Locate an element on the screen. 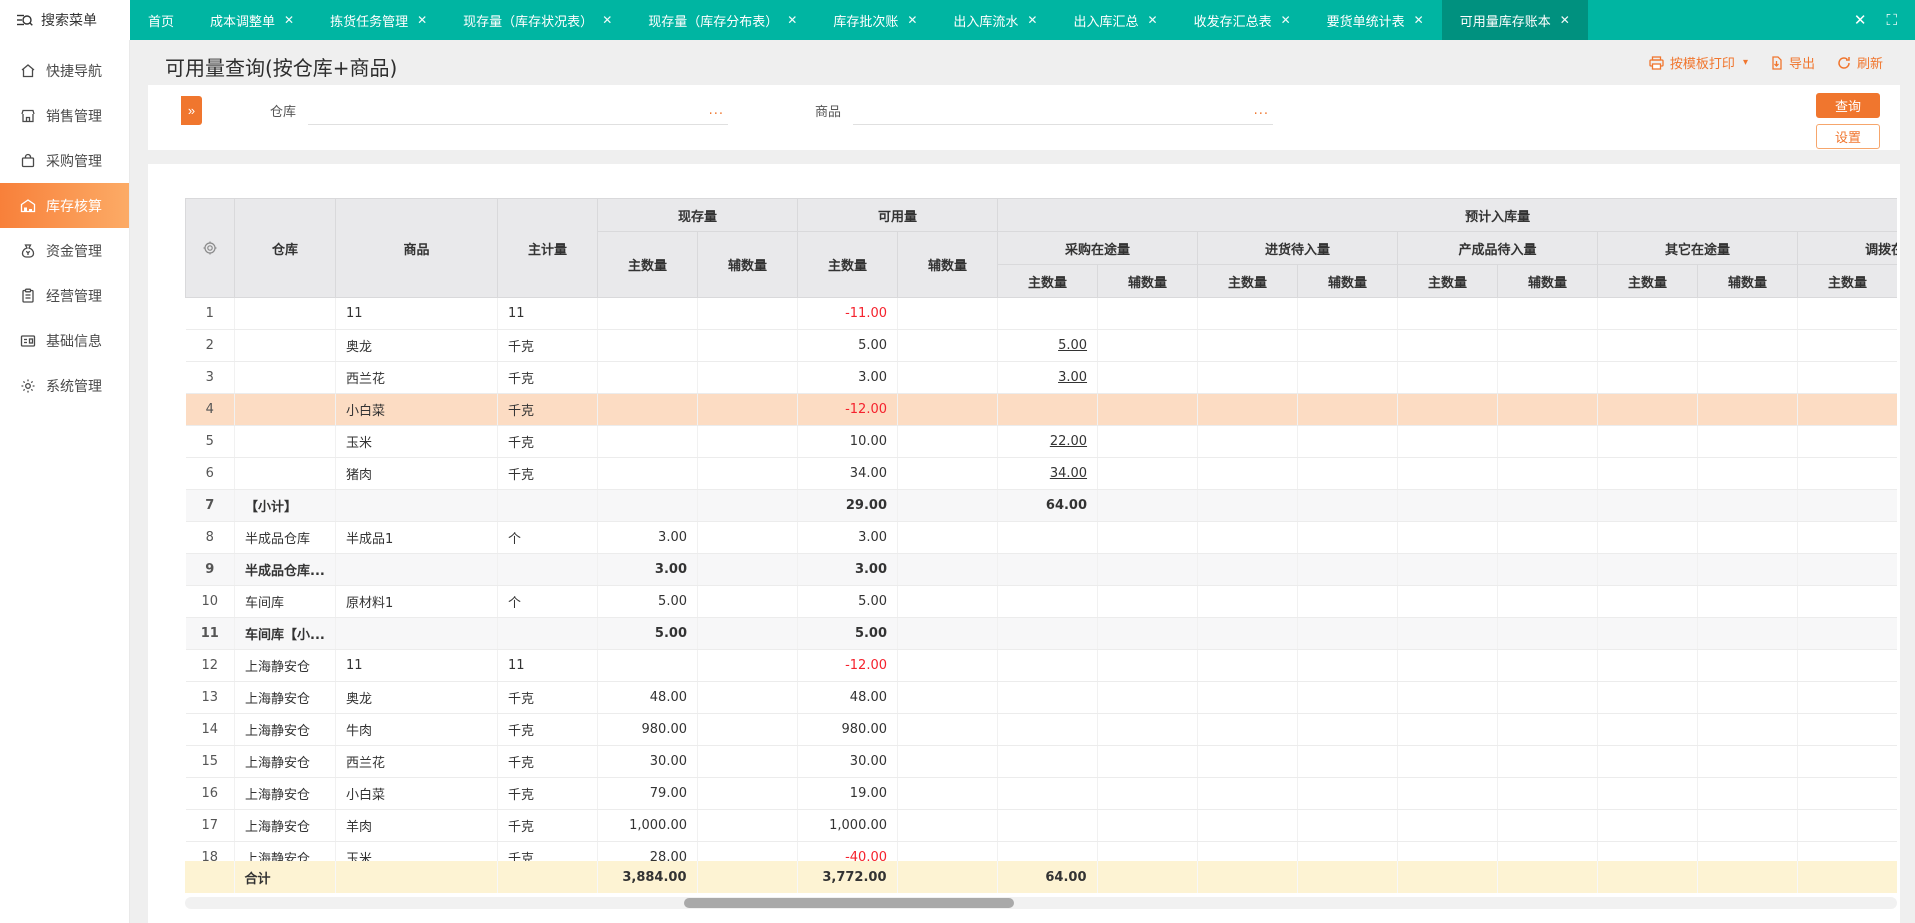 The height and width of the screenshot is (923, 1915). table-row-10: 10 车间库 原材料1 个 5.00 5.00 is located at coordinates (1041, 601).